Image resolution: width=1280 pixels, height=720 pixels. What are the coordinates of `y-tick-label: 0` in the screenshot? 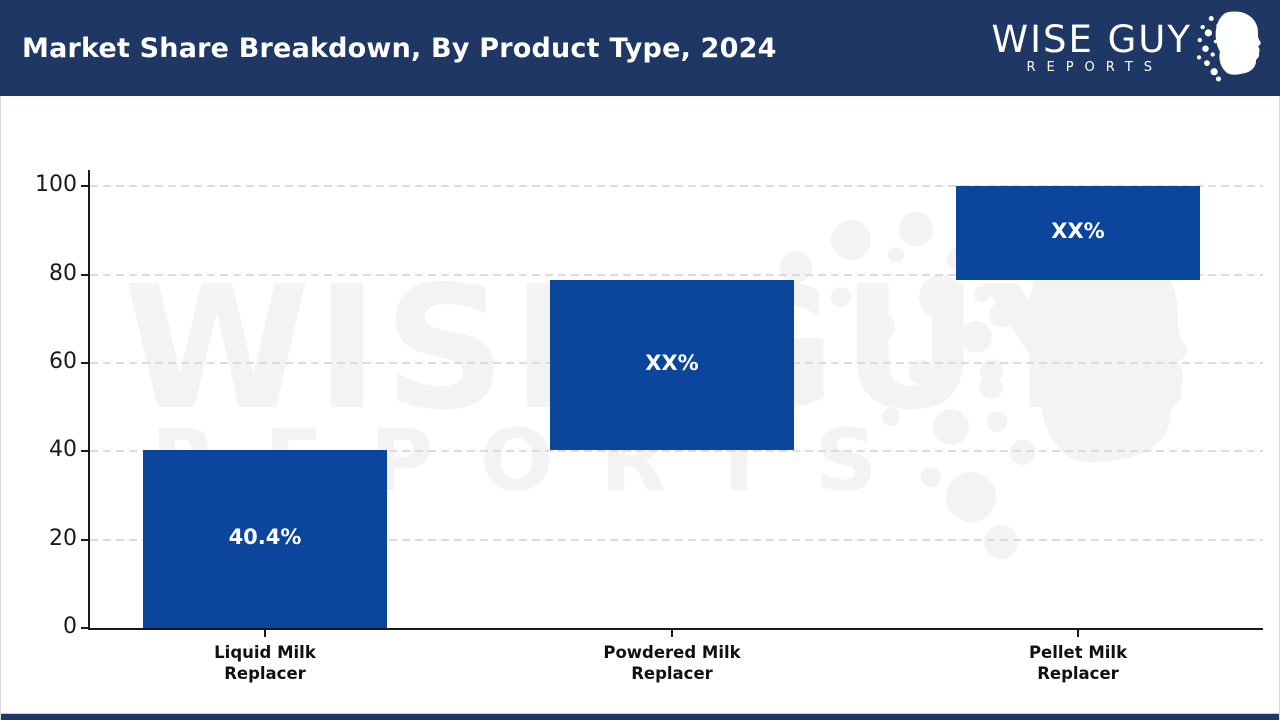 It's located at (70, 626).